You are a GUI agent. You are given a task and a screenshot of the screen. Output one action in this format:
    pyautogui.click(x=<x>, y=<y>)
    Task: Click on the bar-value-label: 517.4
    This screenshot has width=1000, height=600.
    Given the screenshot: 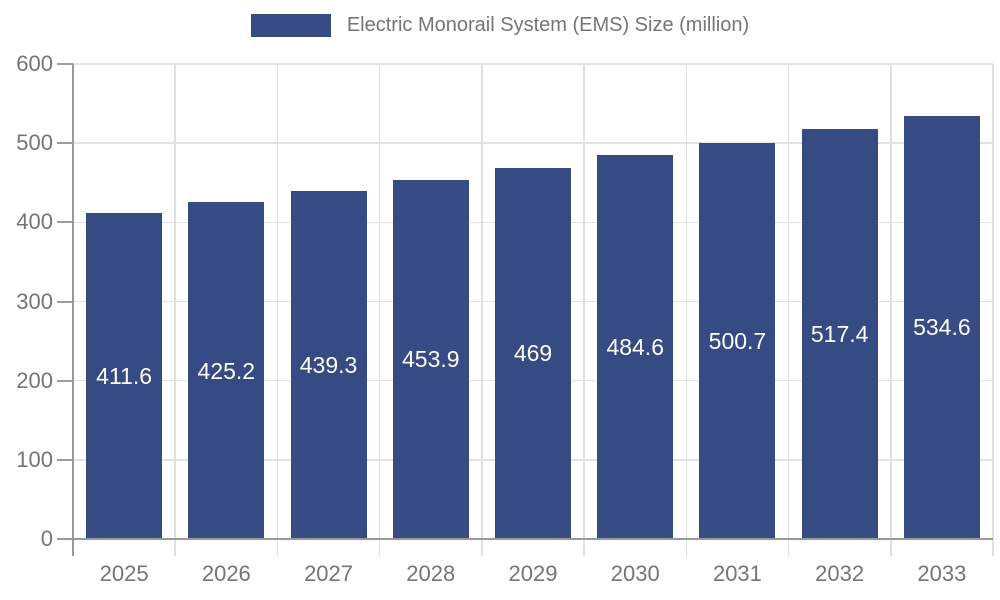 What is the action you would take?
    pyautogui.click(x=839, y=334)
    